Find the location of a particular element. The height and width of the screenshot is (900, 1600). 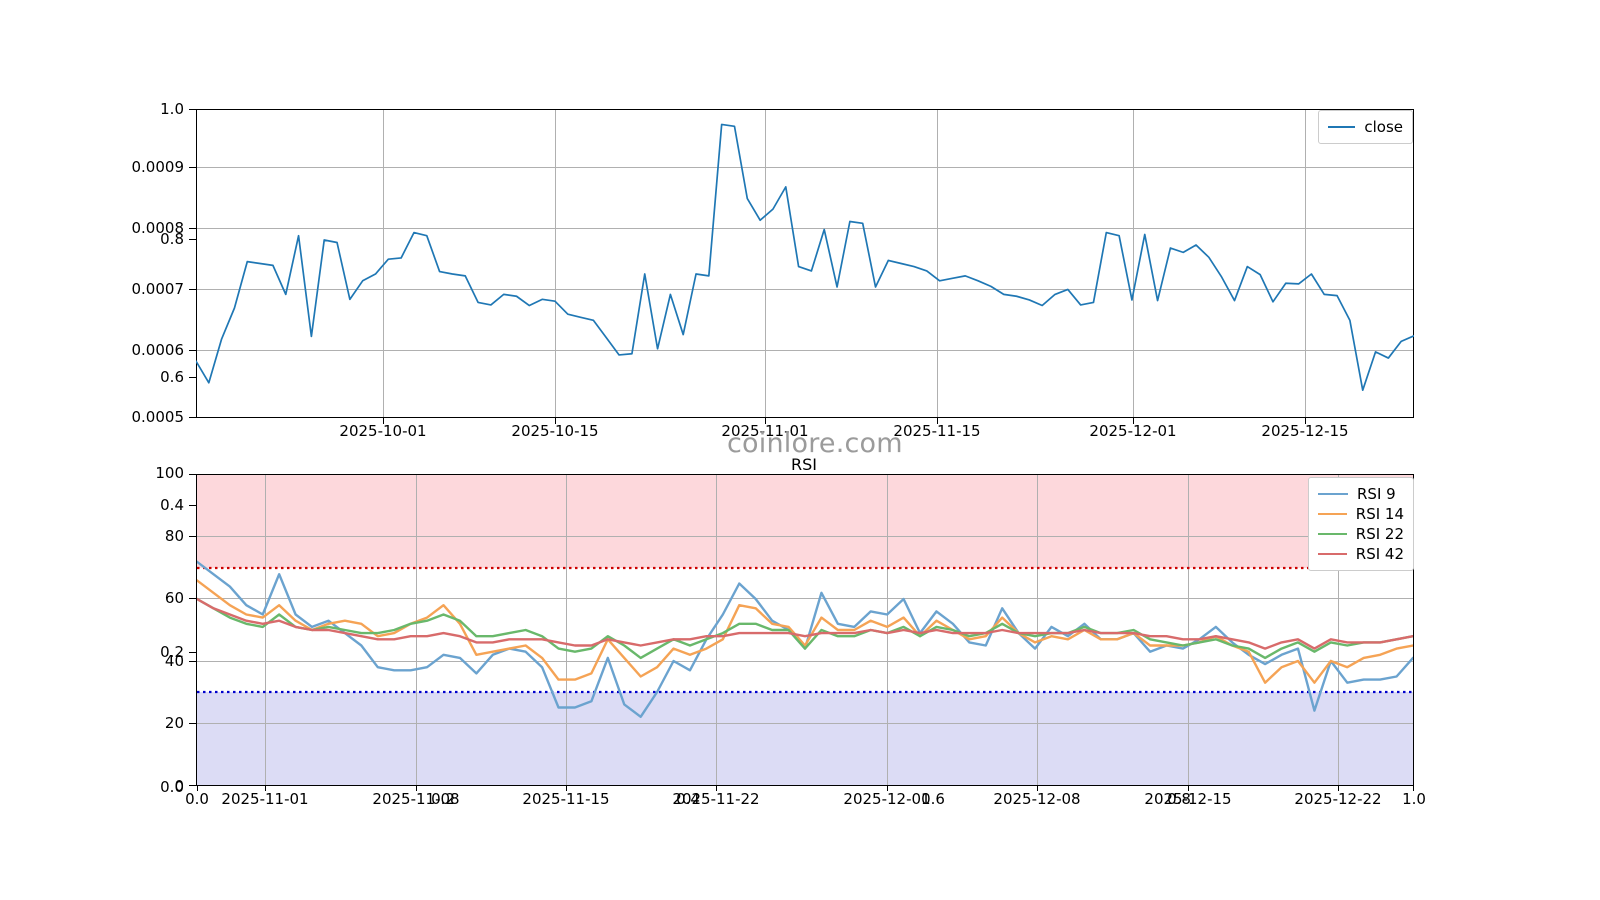

rsi-legend: RSI 9 RSI 14 RSI 22 RSI 42 is located at coordinates (1361, 524).